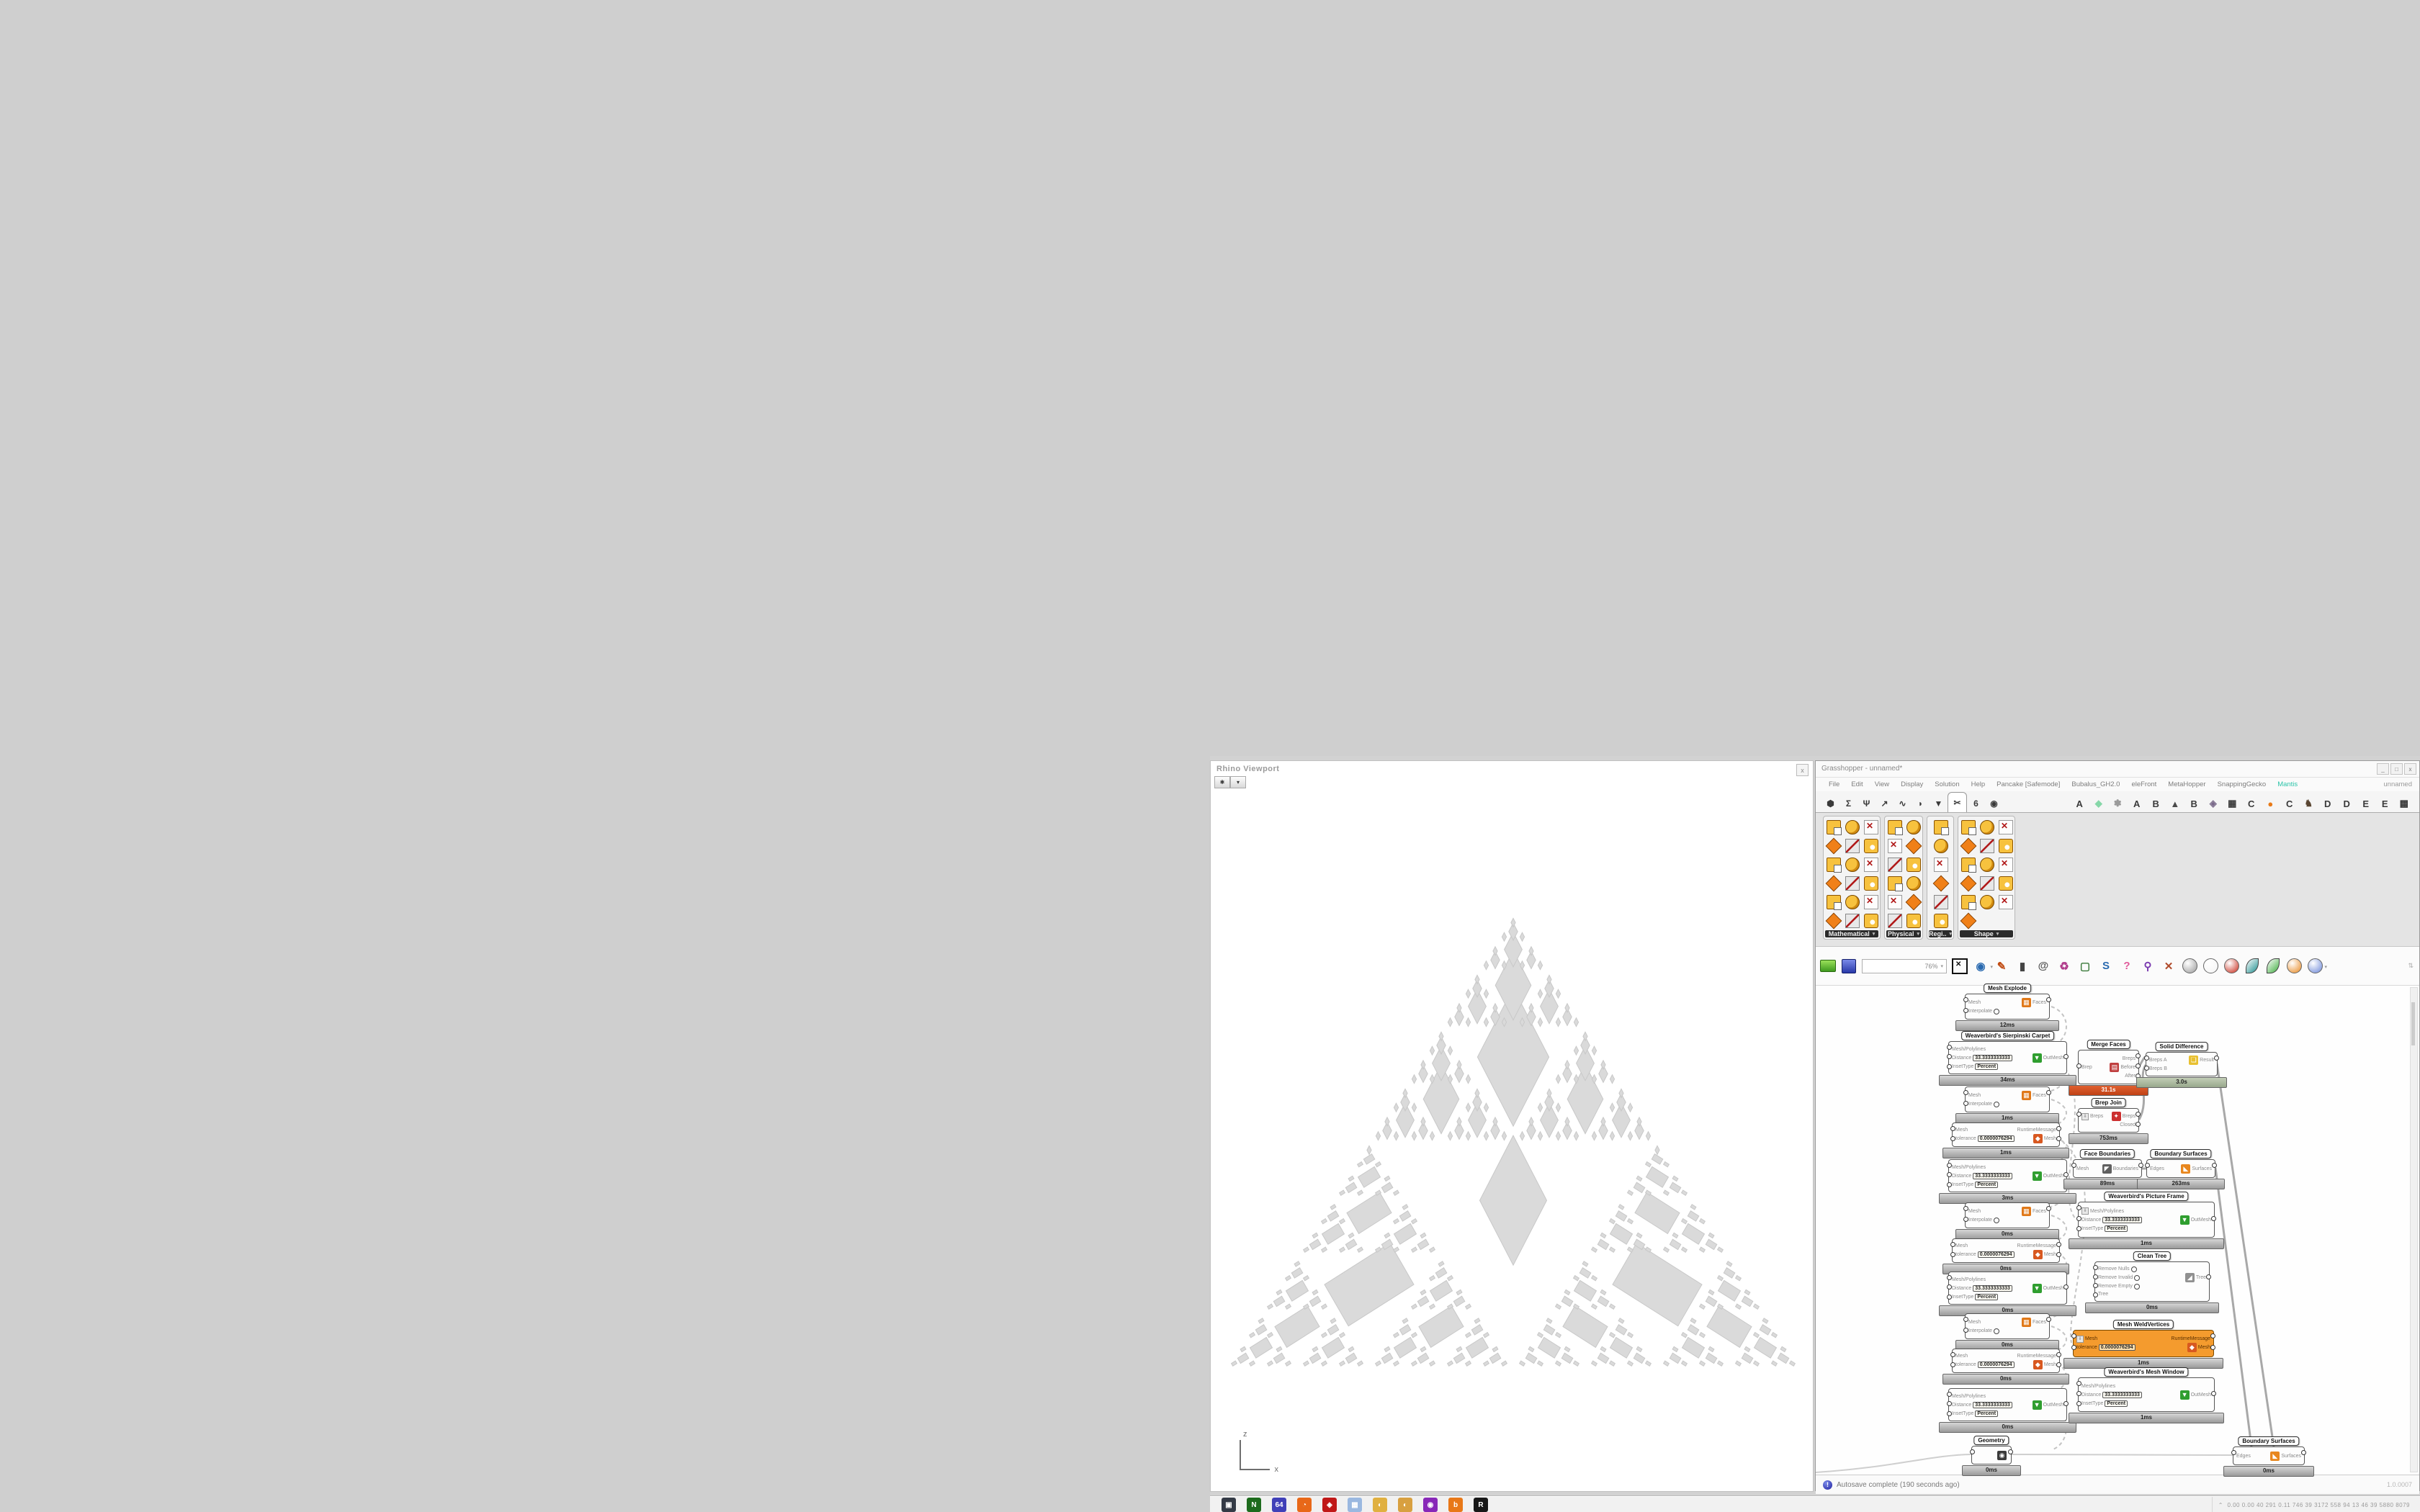 The height and width of the screenshot is (1512, 2420). I want to click on gha-loader-icon: ♻, so click(2064, 966).